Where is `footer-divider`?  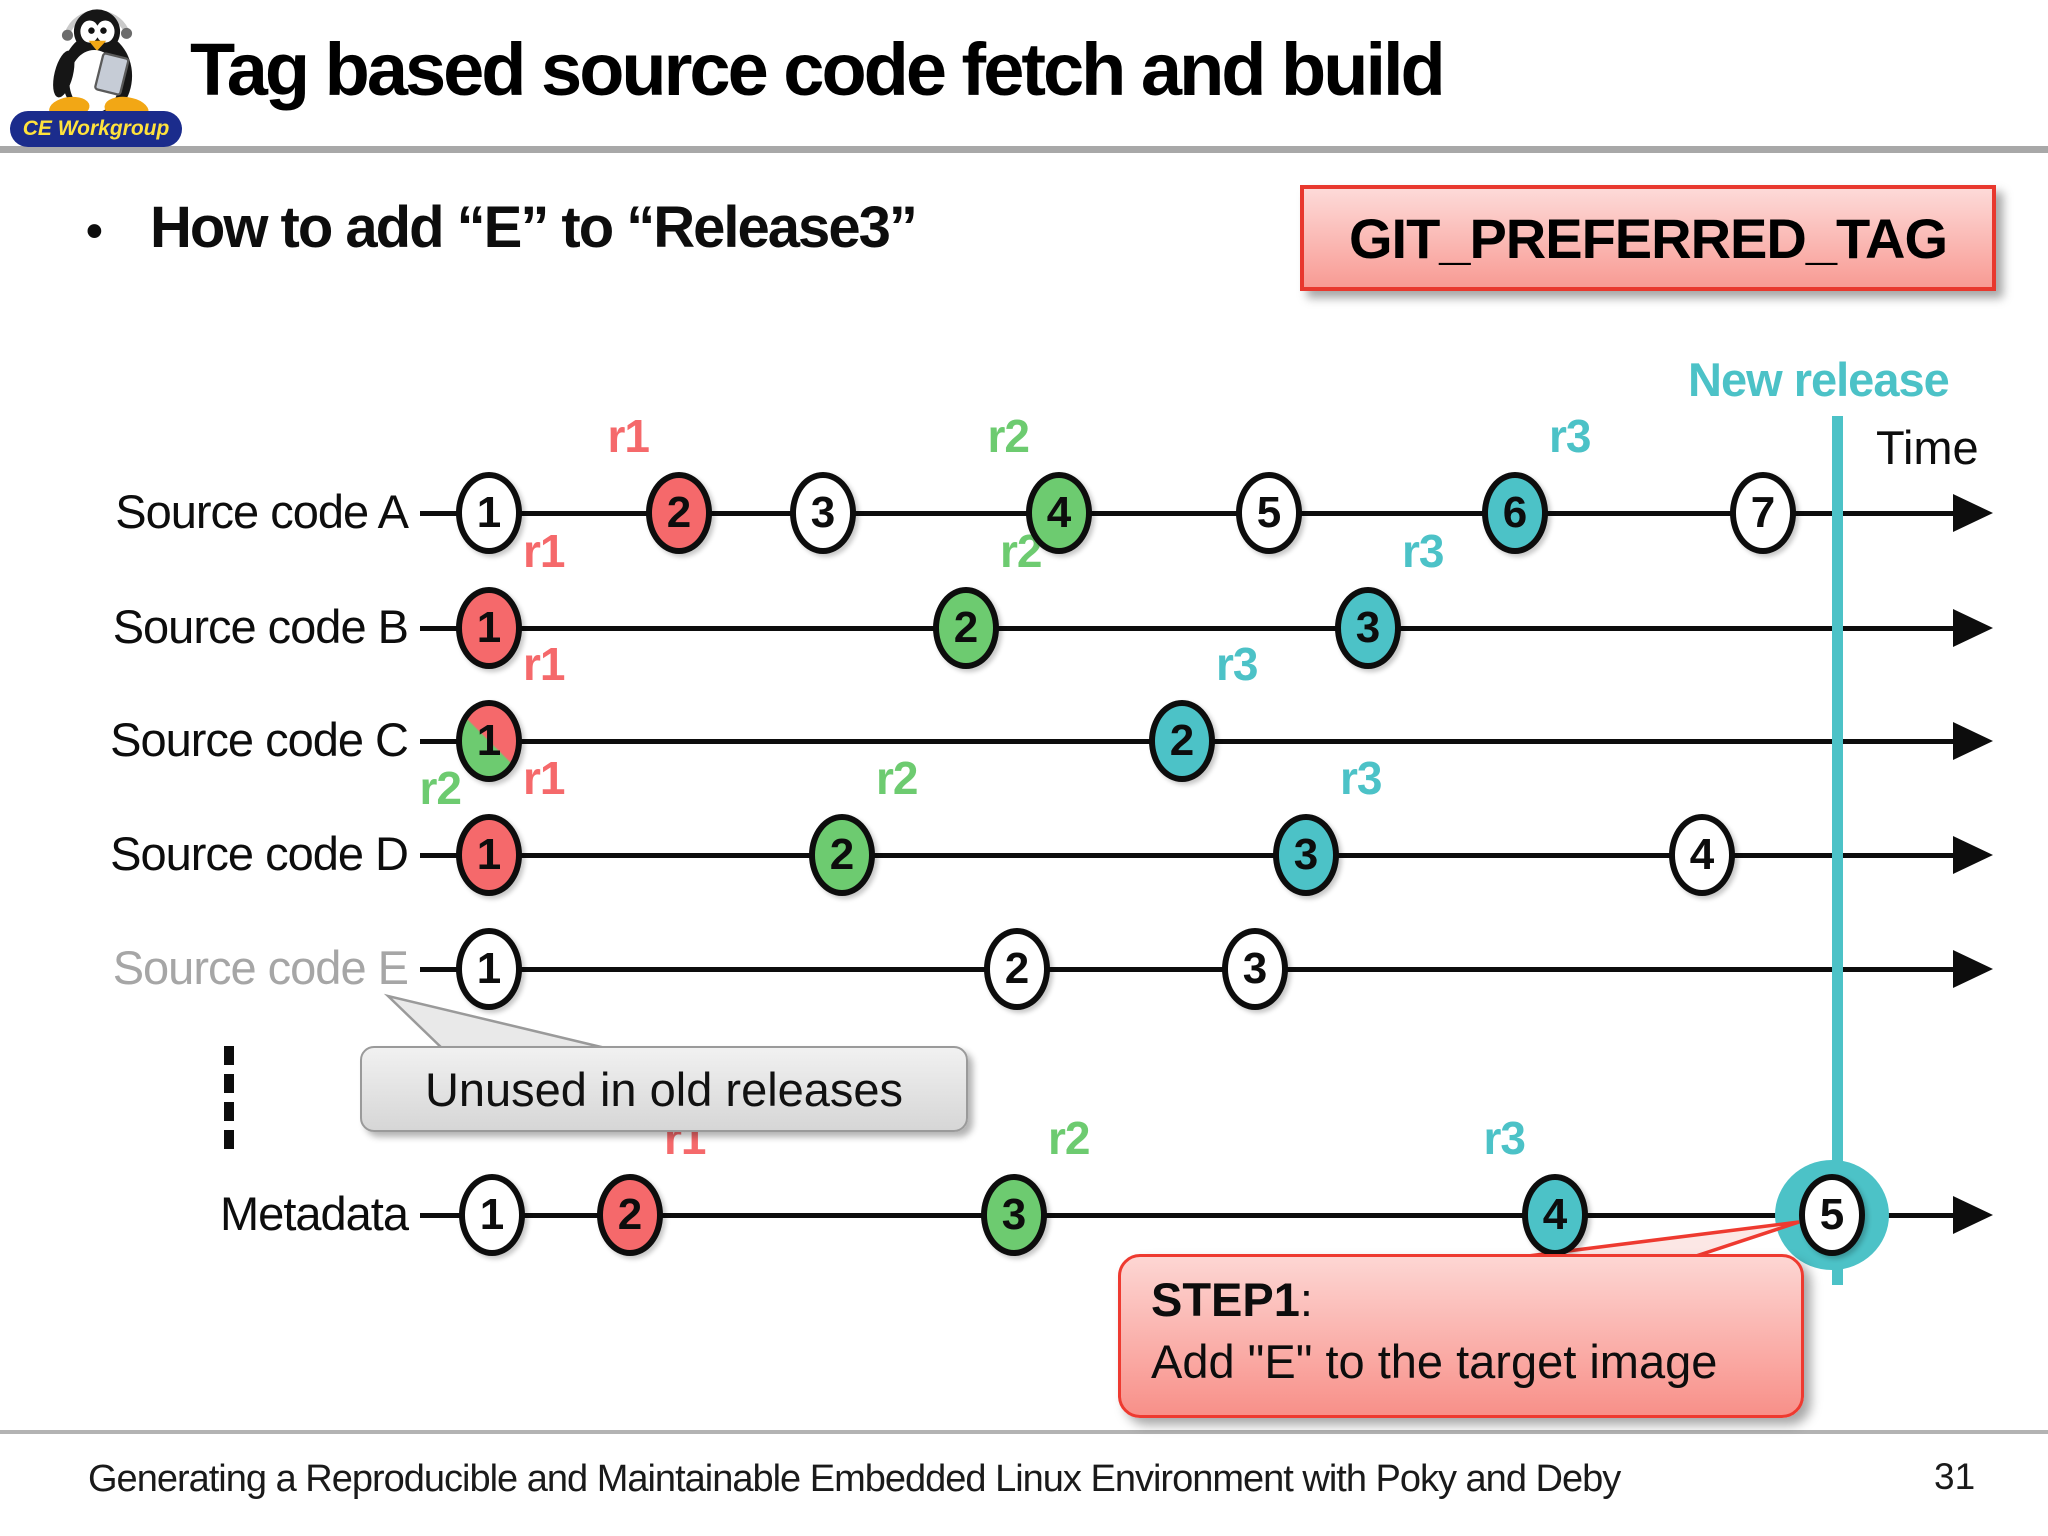 footer-divider is located at coordinates (1024, 1432).